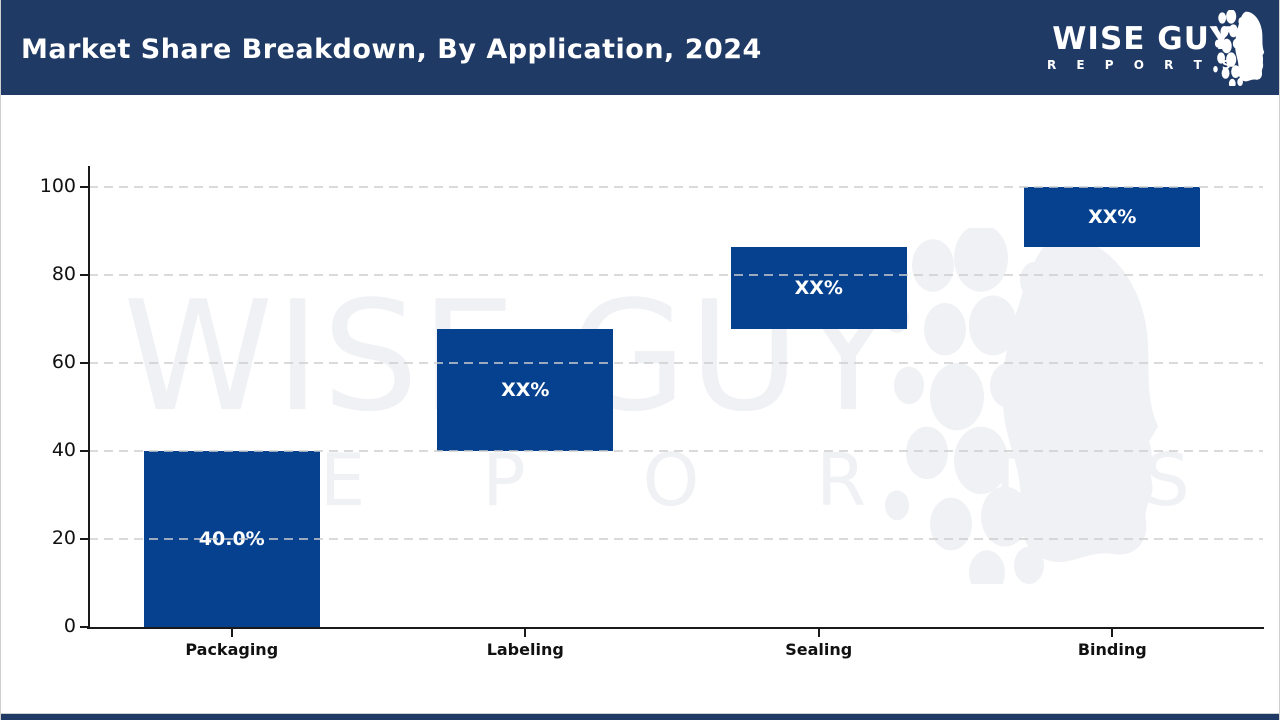 This screenshot has width=1280, height=720. Describe the element at coordinates (63, 450) in the screenshot. I see `y-tick-label-40: 40` at that location.